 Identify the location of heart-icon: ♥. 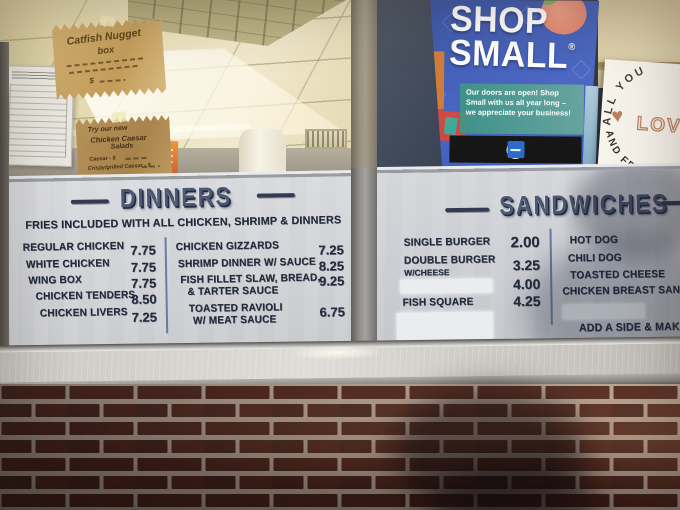
(617, 116).